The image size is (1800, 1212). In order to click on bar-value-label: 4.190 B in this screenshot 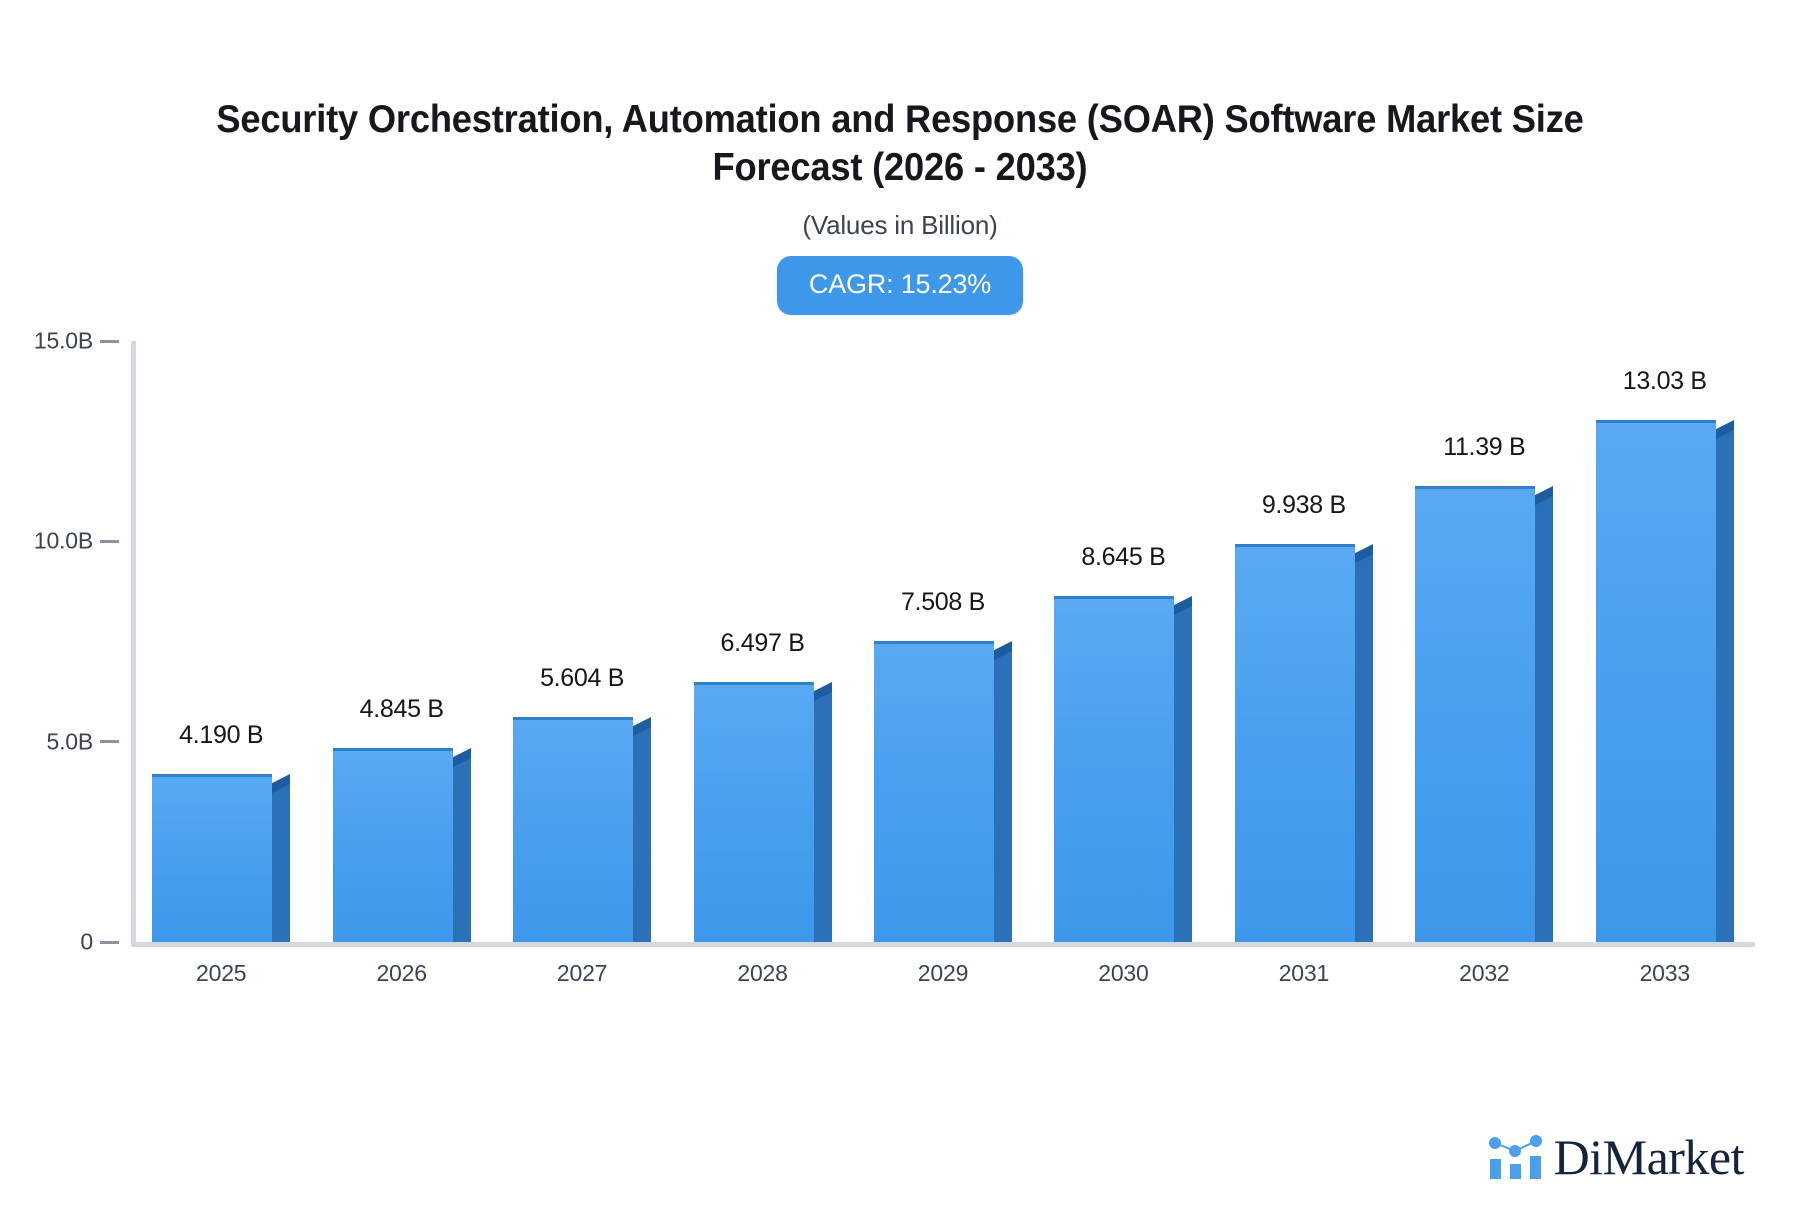, I will do `click(221, 735)`.